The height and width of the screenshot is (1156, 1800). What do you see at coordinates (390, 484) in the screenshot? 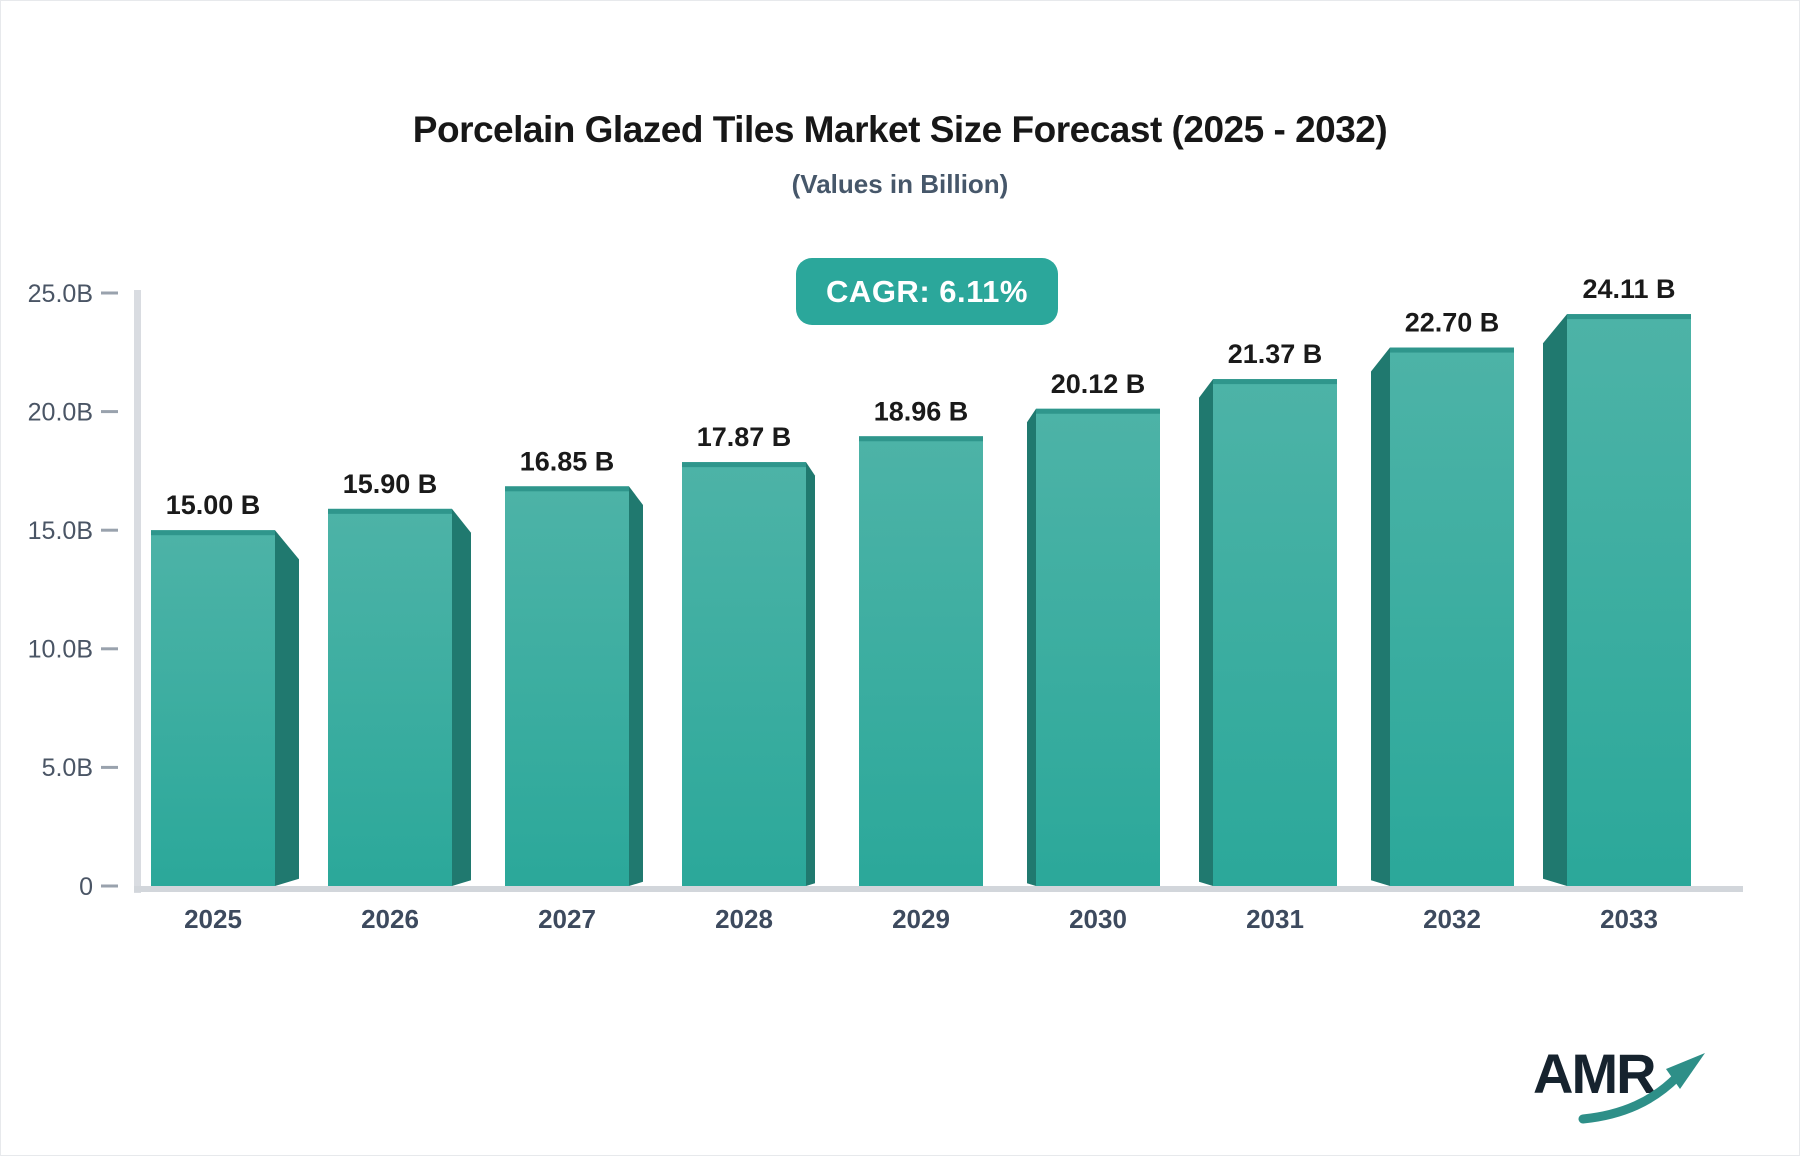
I see `bar-value-label: 15.90 B` at bounding box center [390, 484].